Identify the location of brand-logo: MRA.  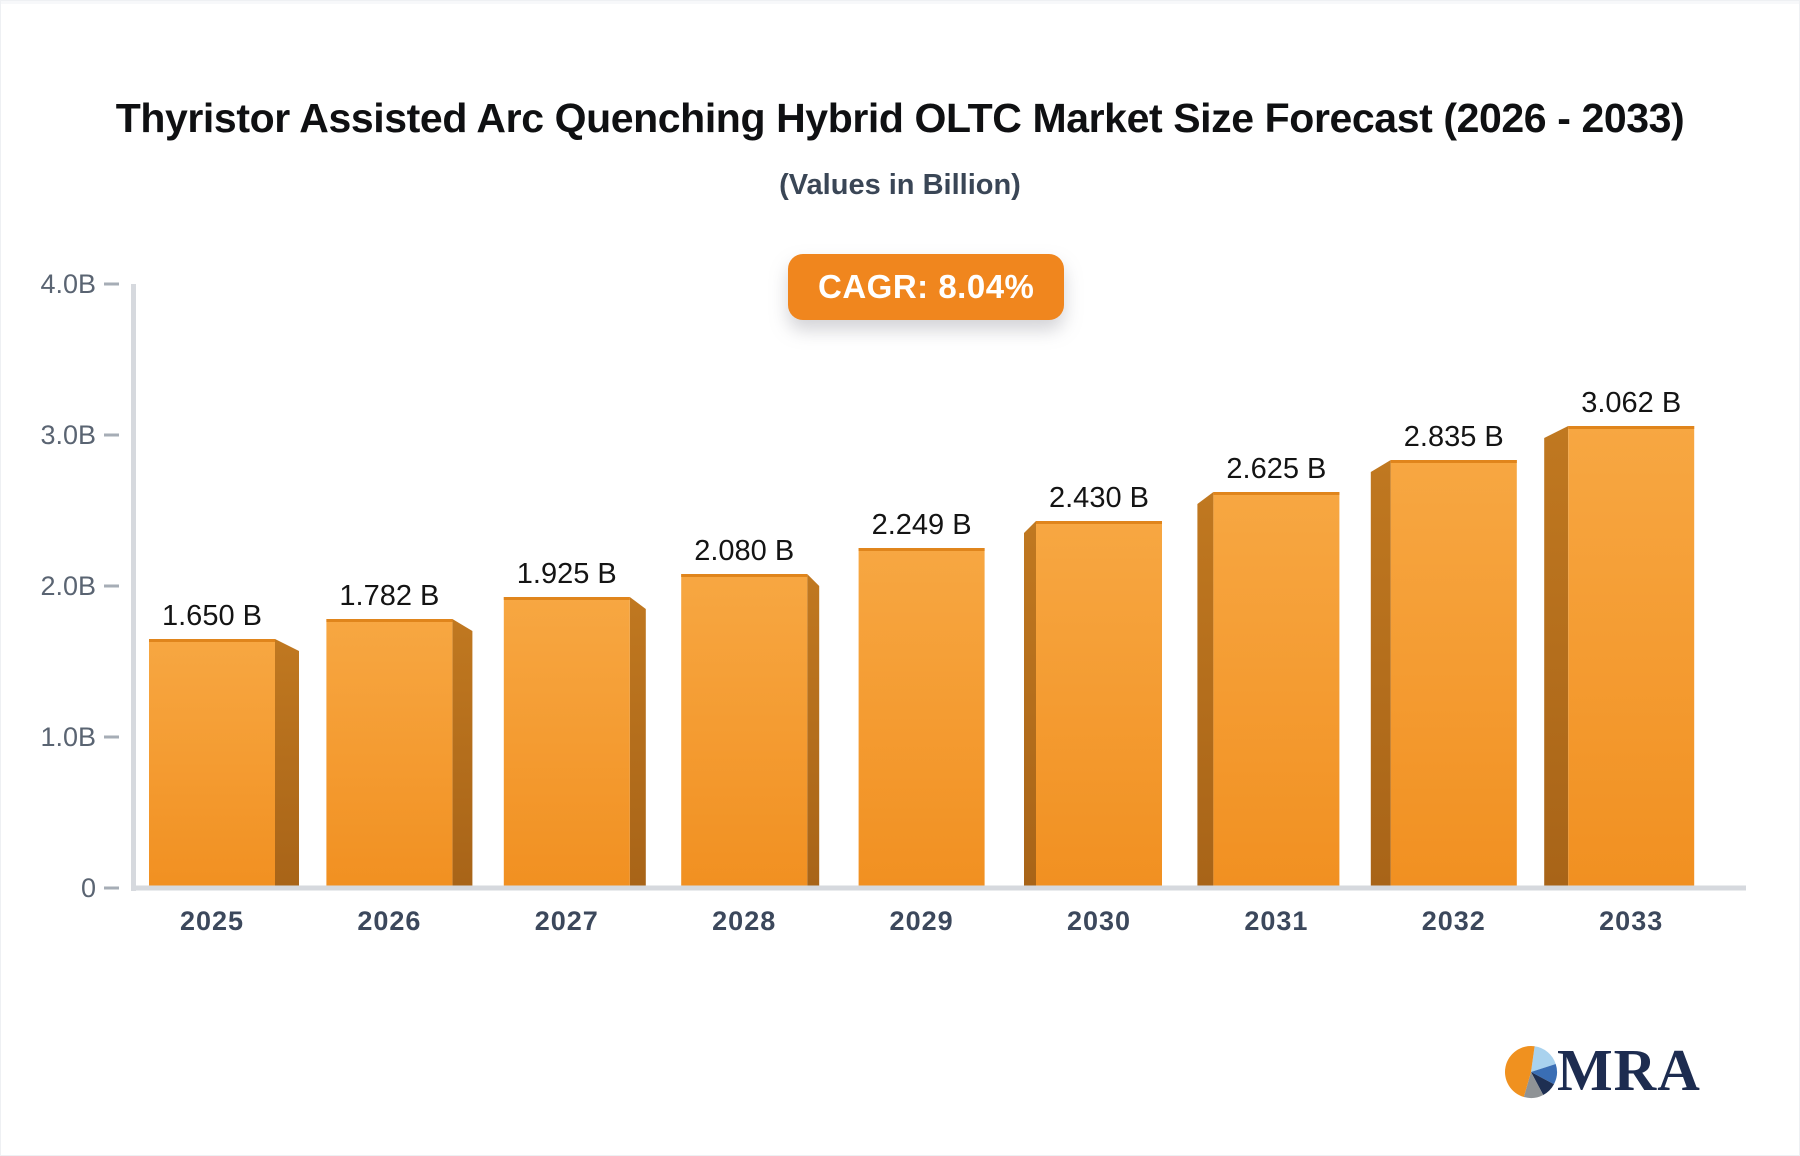
(1602, 1070).